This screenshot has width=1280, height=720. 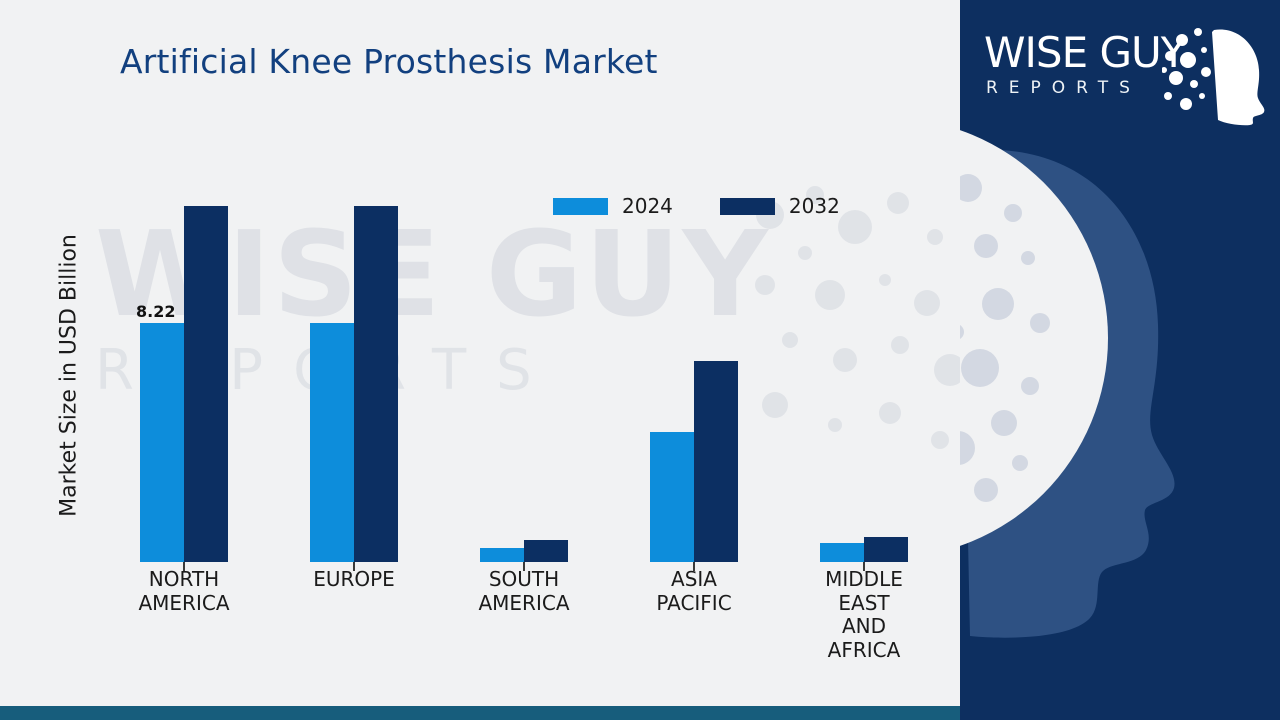 What do you see at coordinates (69, 375) in the screenshot?
I see `y-axis-title: Market Size in USD Billion` at bounding box center [69, 375].